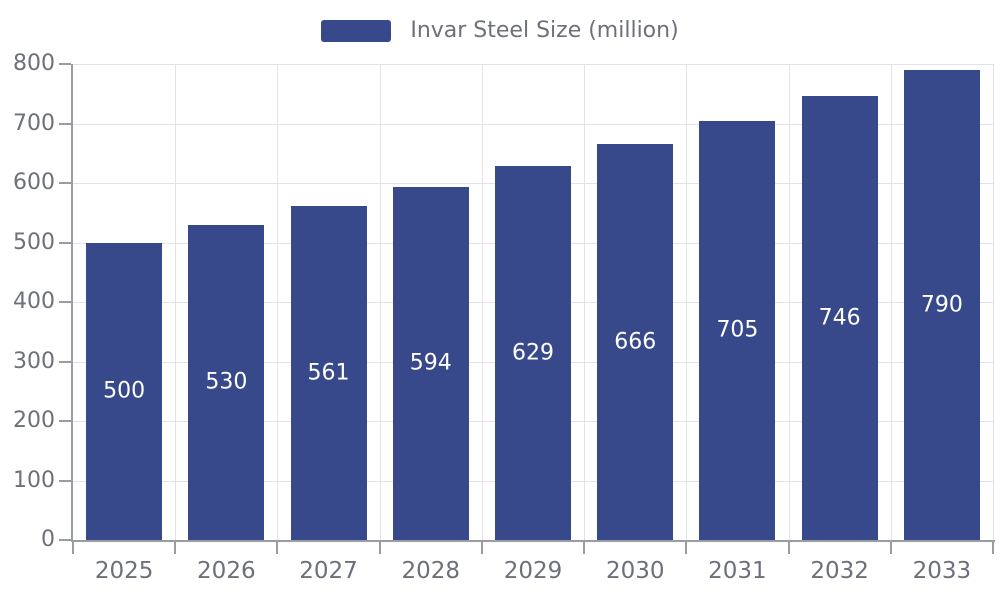  I want to click on y-axis-label: 700, so click(34, 123).